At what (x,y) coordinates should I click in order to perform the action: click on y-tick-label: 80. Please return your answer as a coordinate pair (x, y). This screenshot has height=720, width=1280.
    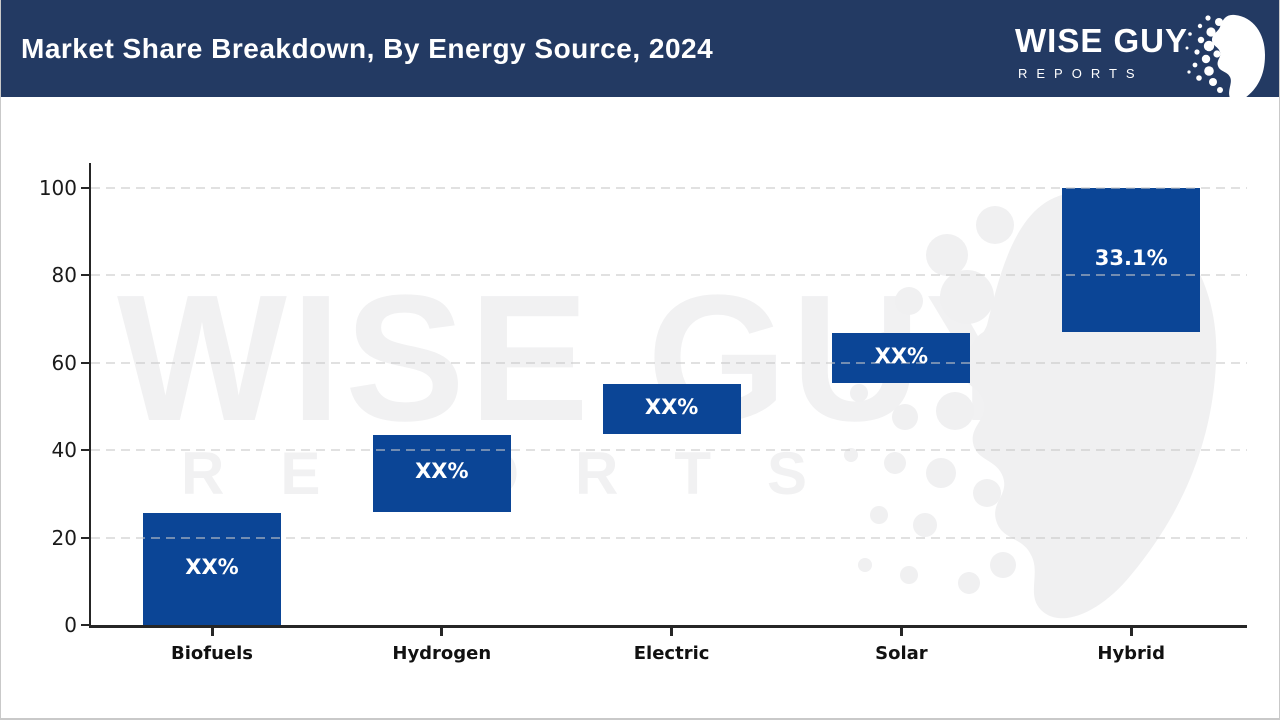
    Looking at the image, I should click on (64, 275).